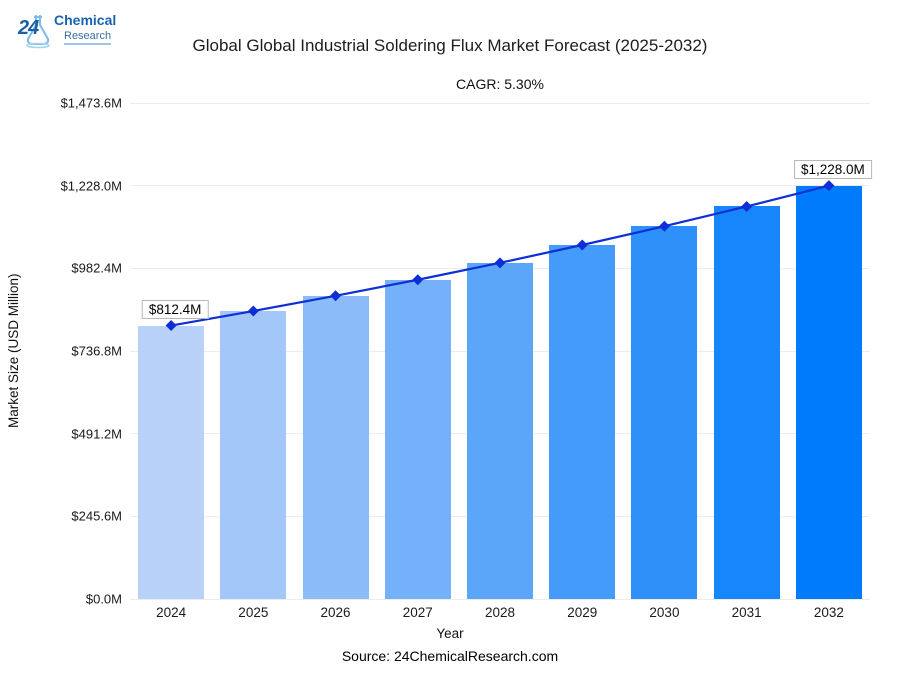 The image size is (900, 680). Describe the element at coordinates (746, 612) in the screenshot. I see `x-tick-label-2031: 2031` at that location.